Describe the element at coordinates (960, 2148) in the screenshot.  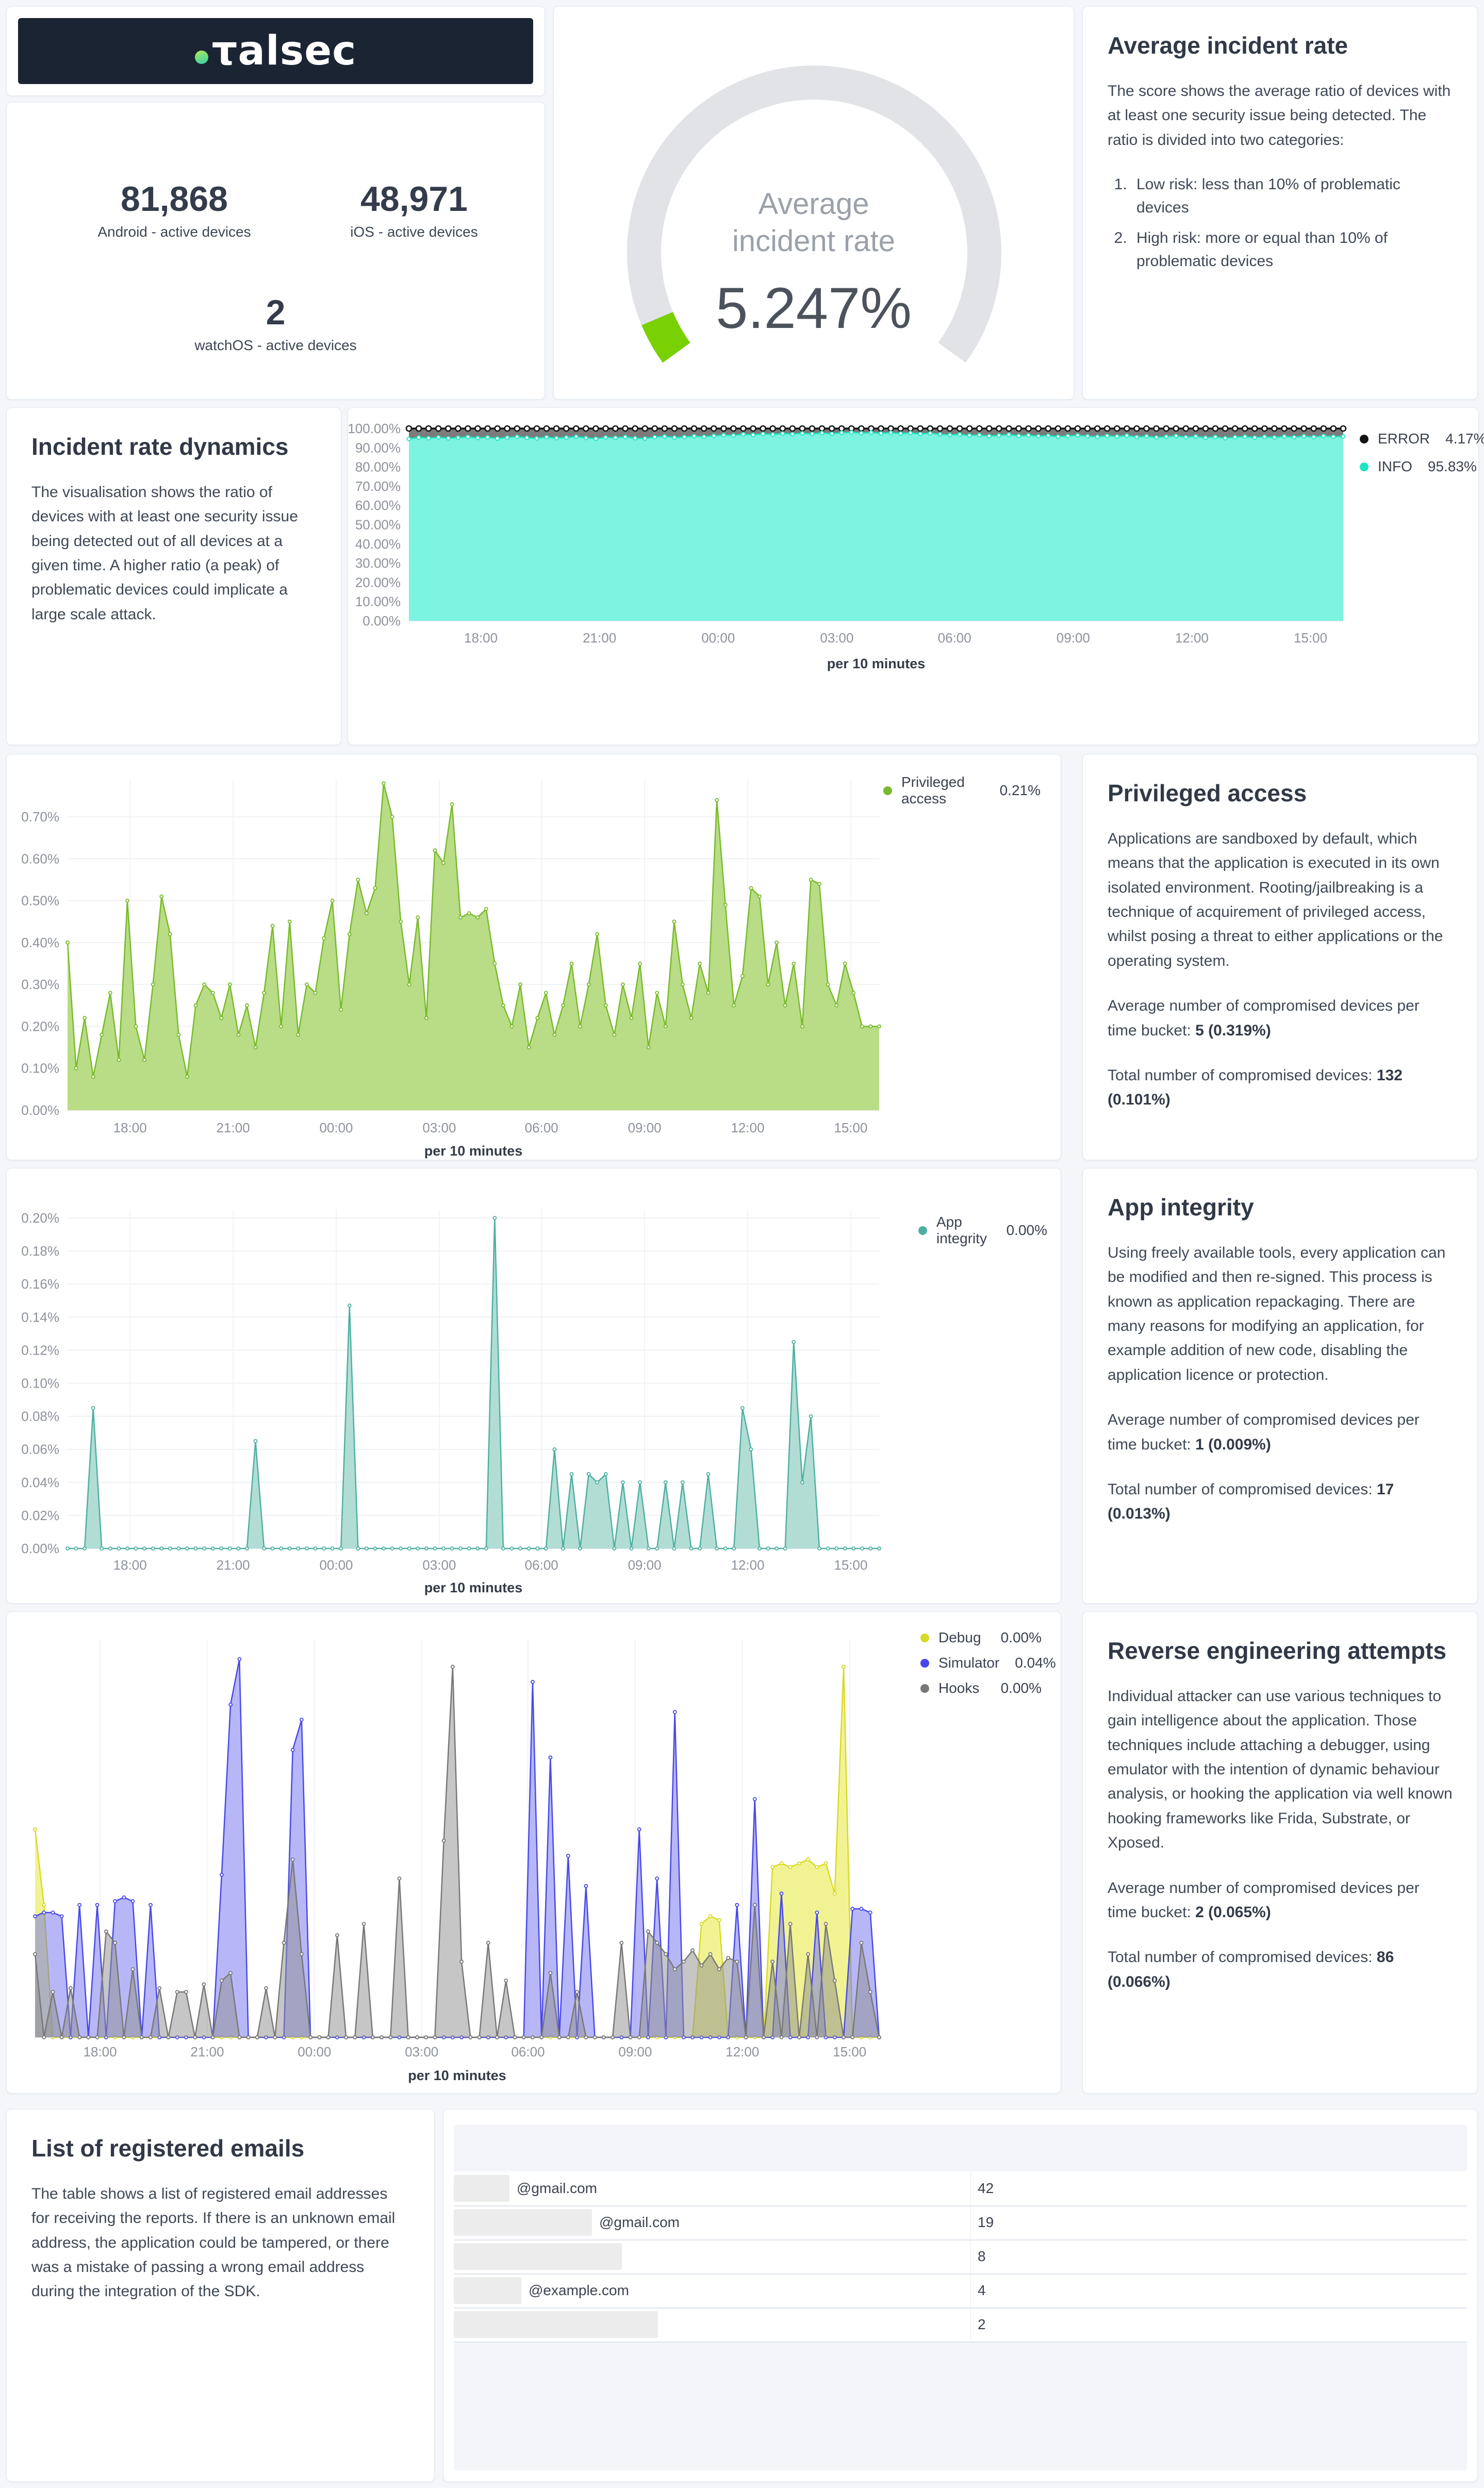
I see `table-header` at that location.